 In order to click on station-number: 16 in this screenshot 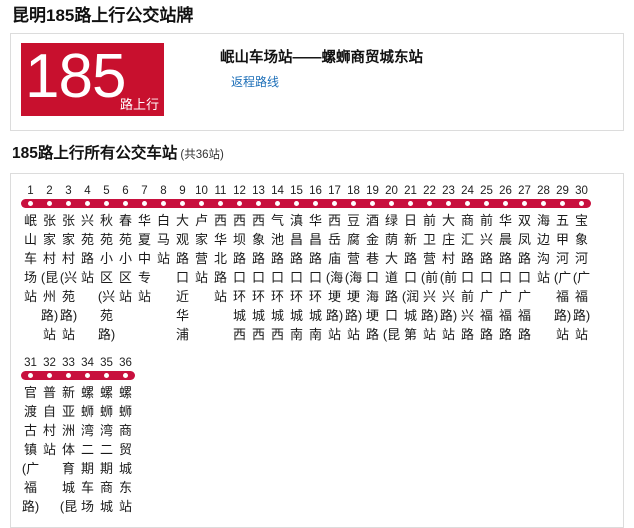, I will do `click(315, 191)`.